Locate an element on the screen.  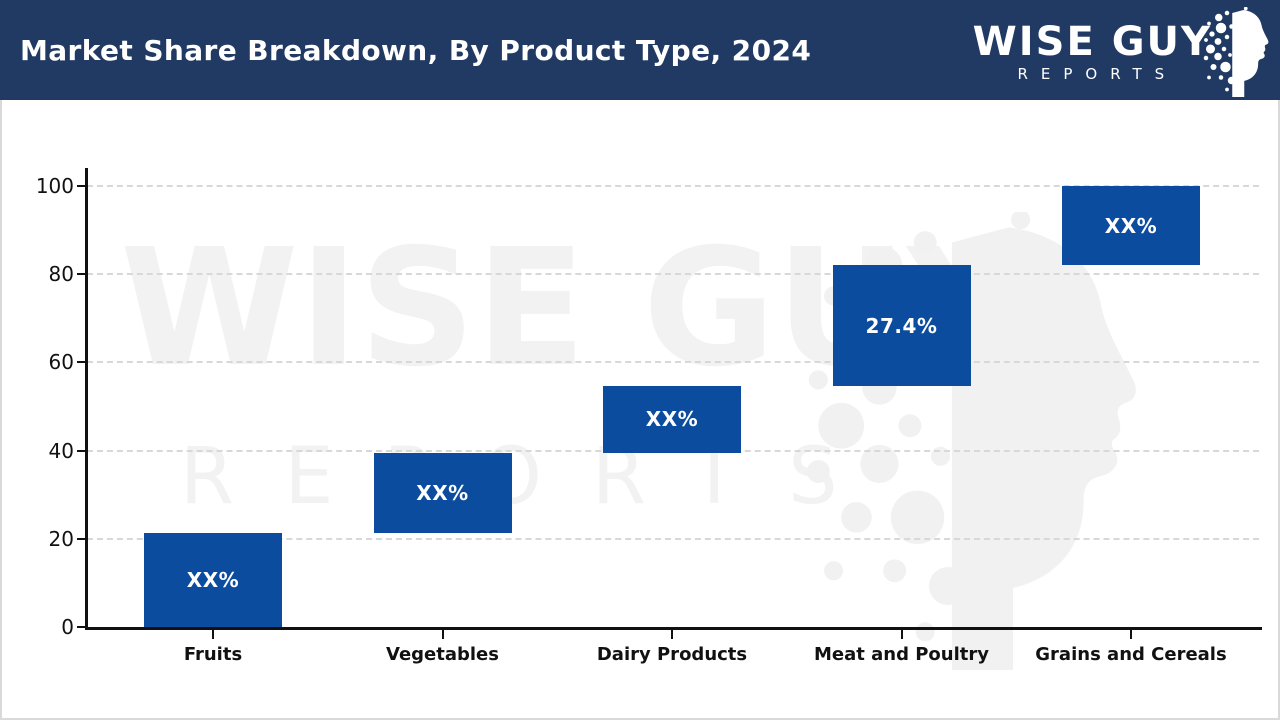
wiseguy-head-icon is located at coordinates (1236, 52).